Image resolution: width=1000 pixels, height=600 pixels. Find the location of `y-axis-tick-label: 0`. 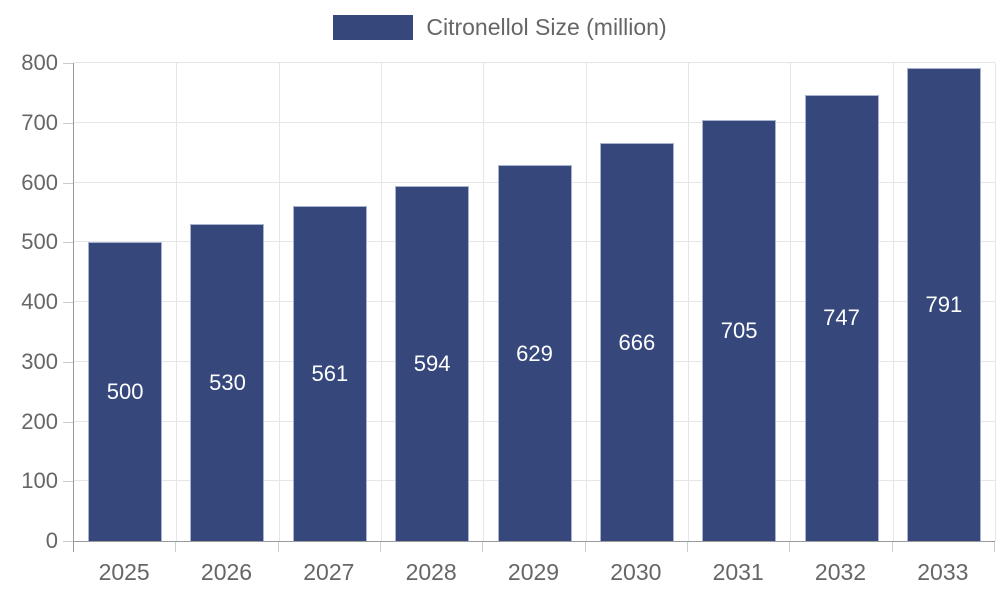

y-axis-tick-label: 0 is located at coordinates (51, 540).